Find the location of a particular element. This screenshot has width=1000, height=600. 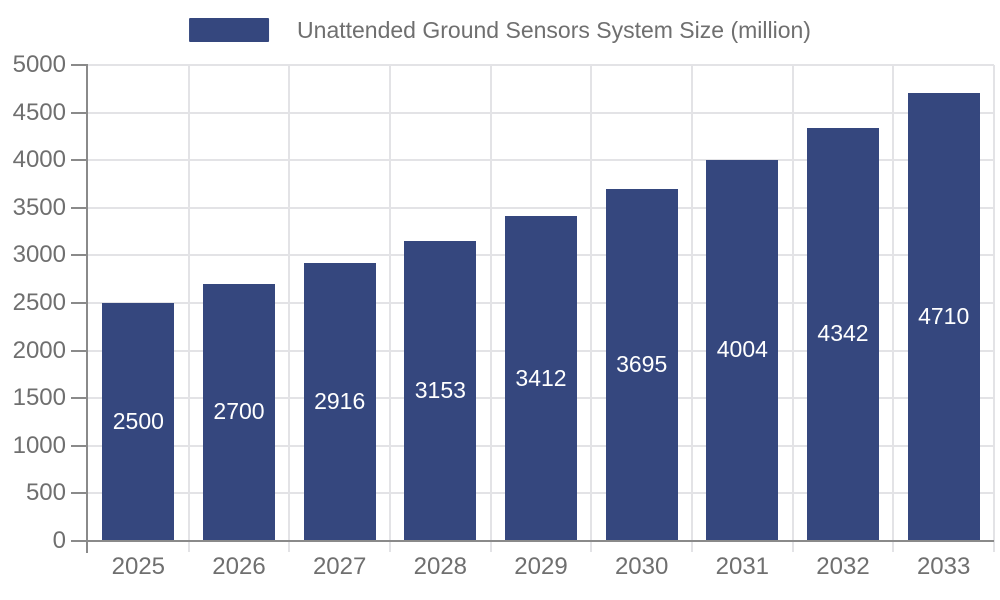

bar-value-label: 2700 is located at coordinates (239, 411).